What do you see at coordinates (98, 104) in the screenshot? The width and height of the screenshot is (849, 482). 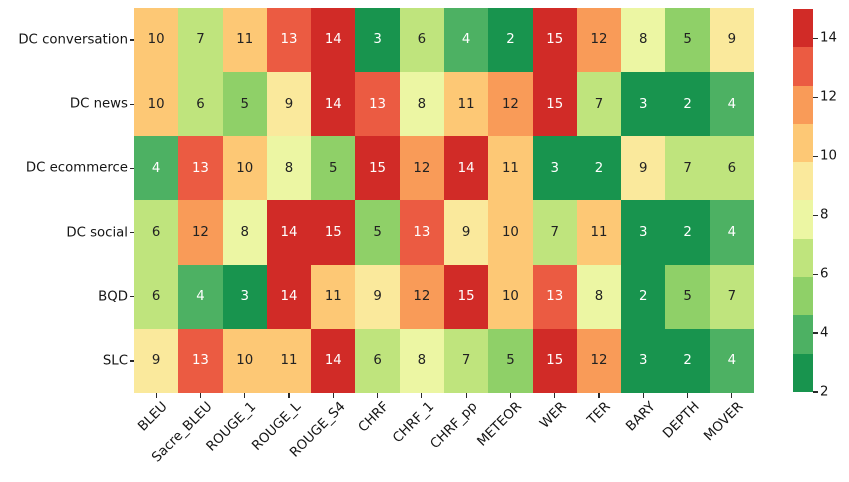 I see `y-tick-label: DC news` at bounding box center [98, 104].